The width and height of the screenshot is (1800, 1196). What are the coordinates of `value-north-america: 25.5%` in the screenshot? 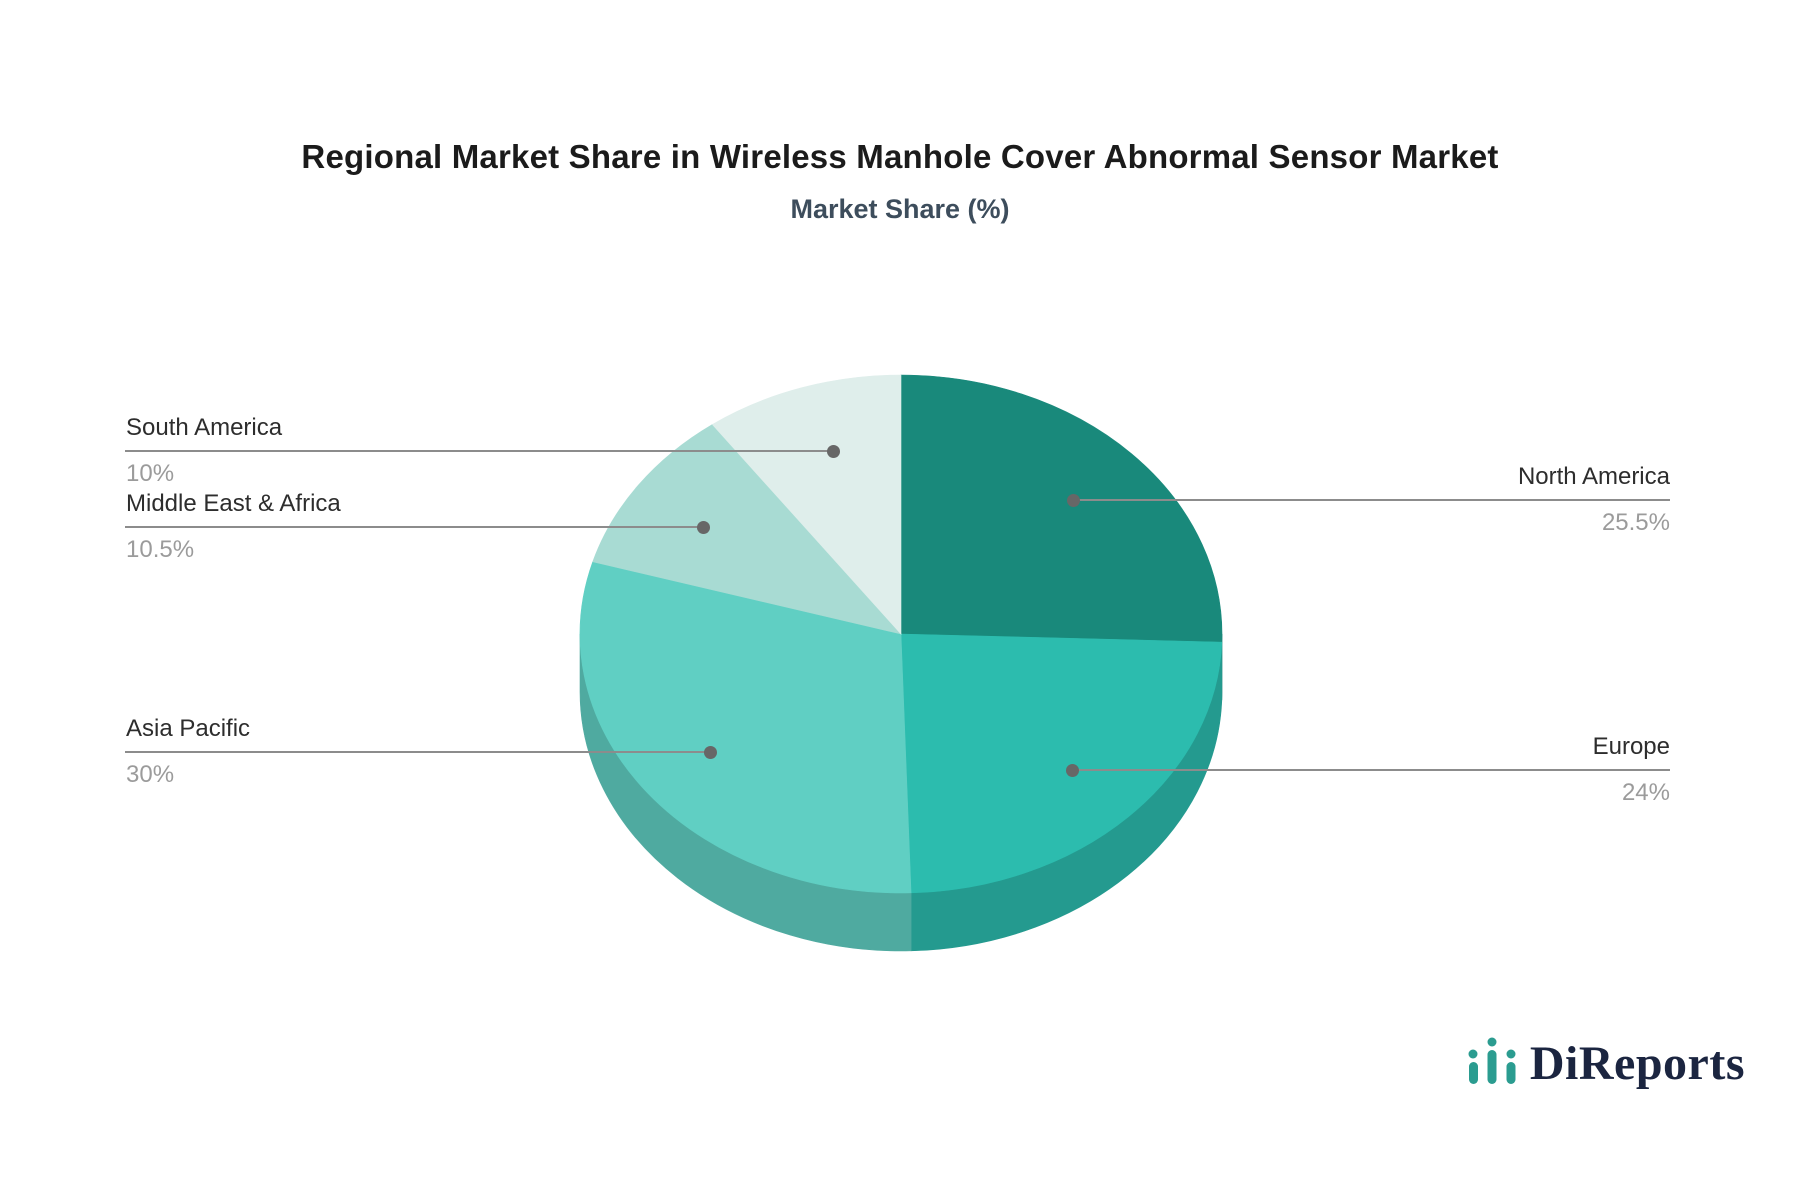 It's located at (1635, 522).